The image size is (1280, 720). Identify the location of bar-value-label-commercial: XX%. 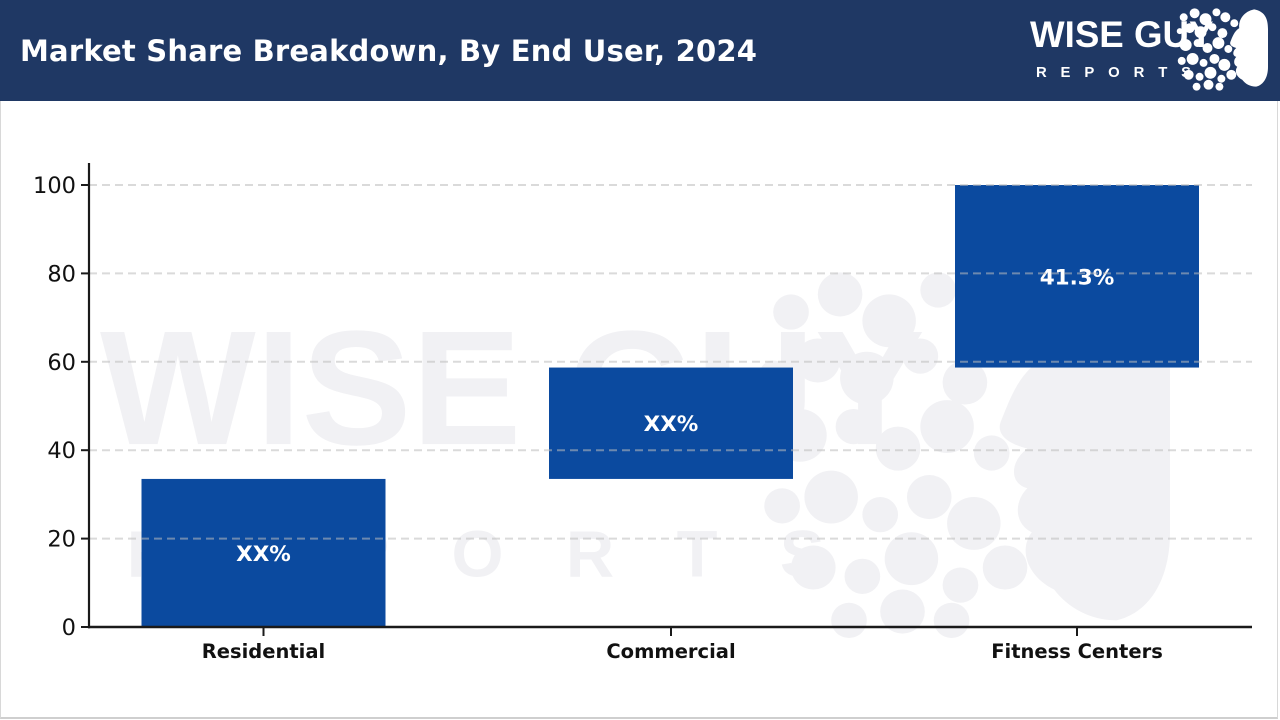
(671, 424).